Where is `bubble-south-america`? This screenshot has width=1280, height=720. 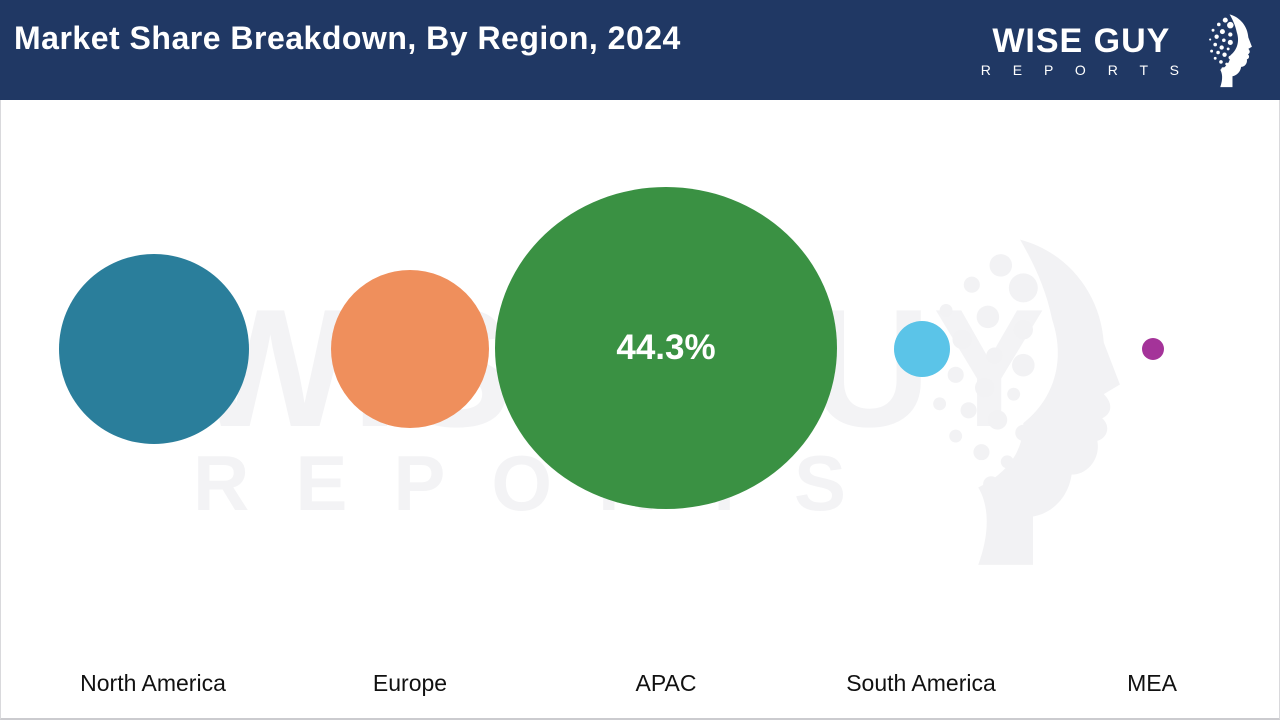 bubble-south-america is located at coordinates (922, 349).